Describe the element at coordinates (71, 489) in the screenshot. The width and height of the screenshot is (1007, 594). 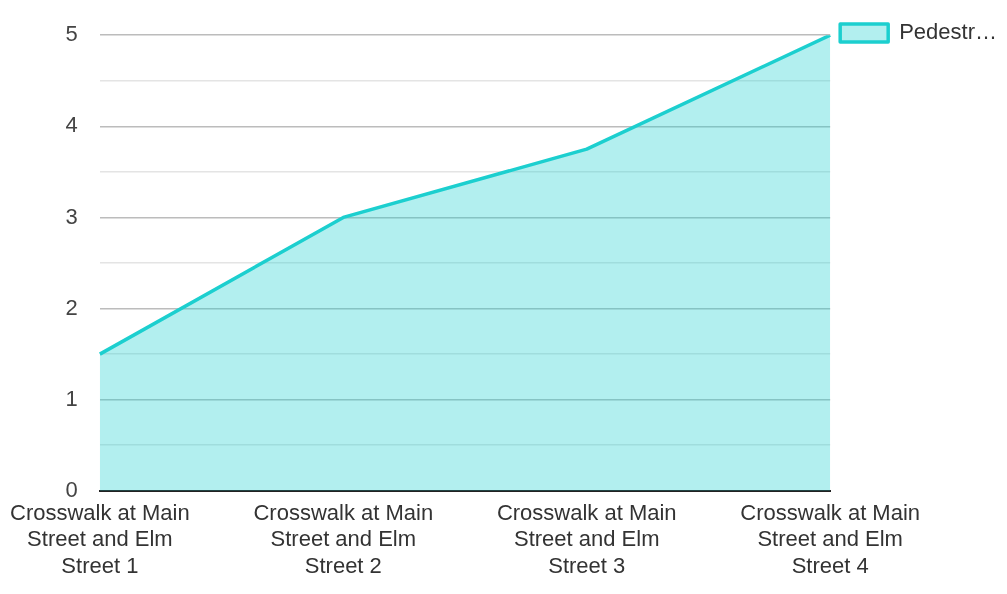
I see `y-tick-label: 0` at that location.